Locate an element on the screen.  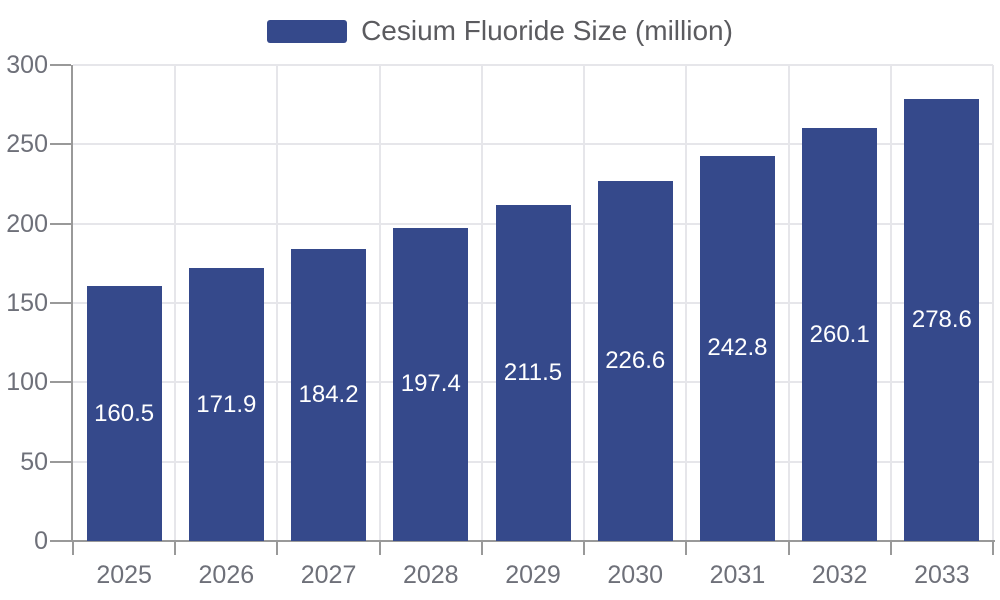
bar-value-label: 278.6 is located at coordinates (941, 319).